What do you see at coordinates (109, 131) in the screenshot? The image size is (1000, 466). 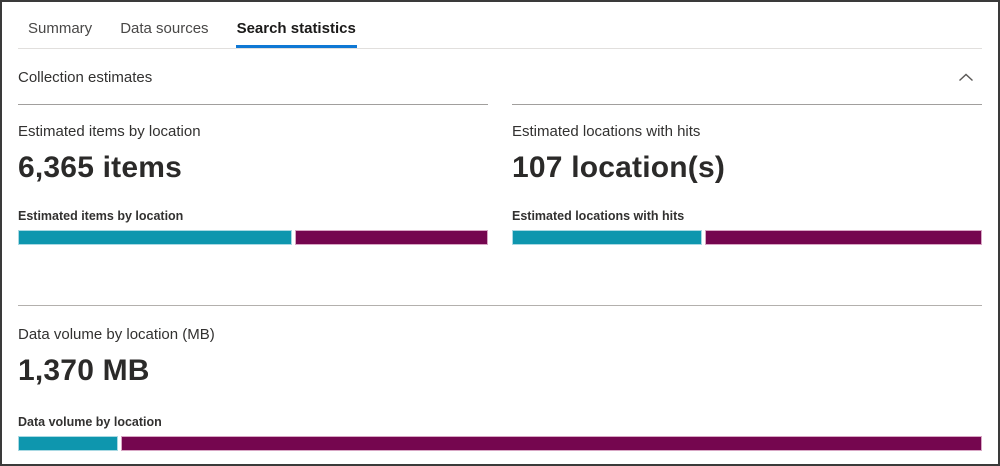 I see `estimated-items-header: Estimated items by location` at bounding box center [109, 131].